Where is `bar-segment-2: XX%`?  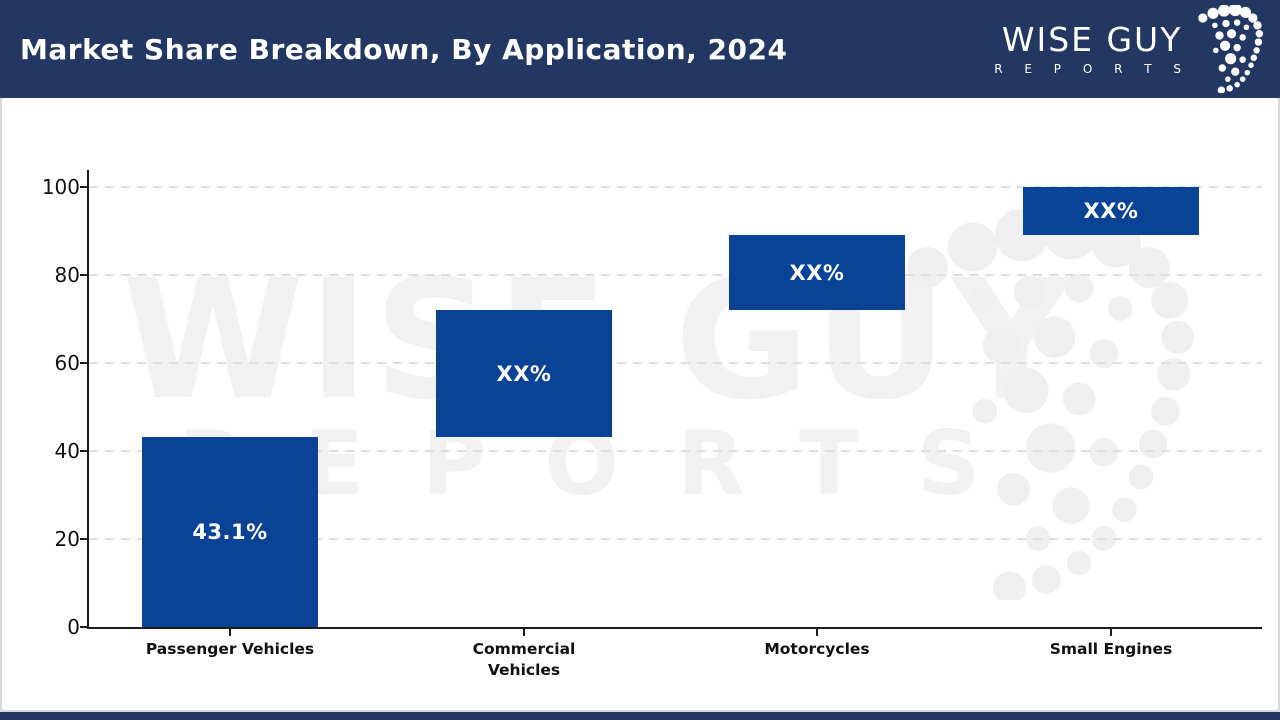
bar-segment-2: XX% is located at coordinates (817, 273).